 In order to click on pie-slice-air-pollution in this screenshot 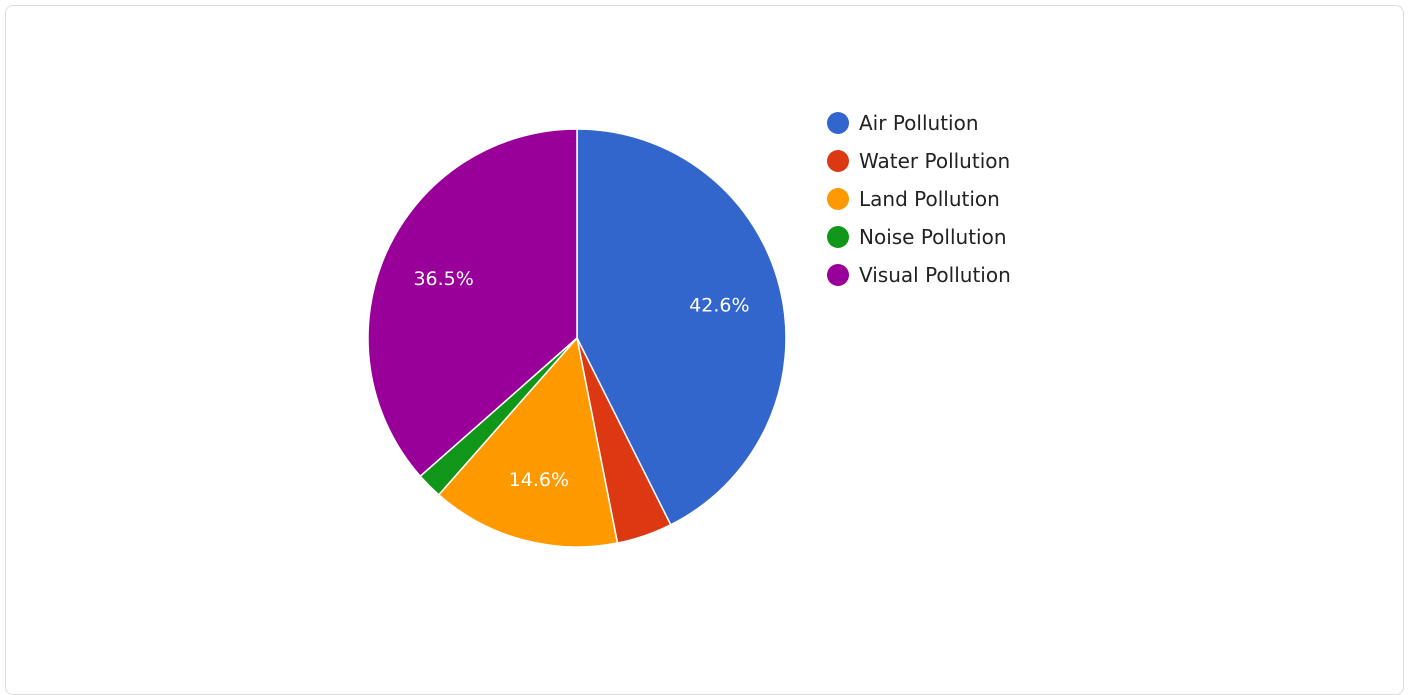, I will do `click(681, 327)`.